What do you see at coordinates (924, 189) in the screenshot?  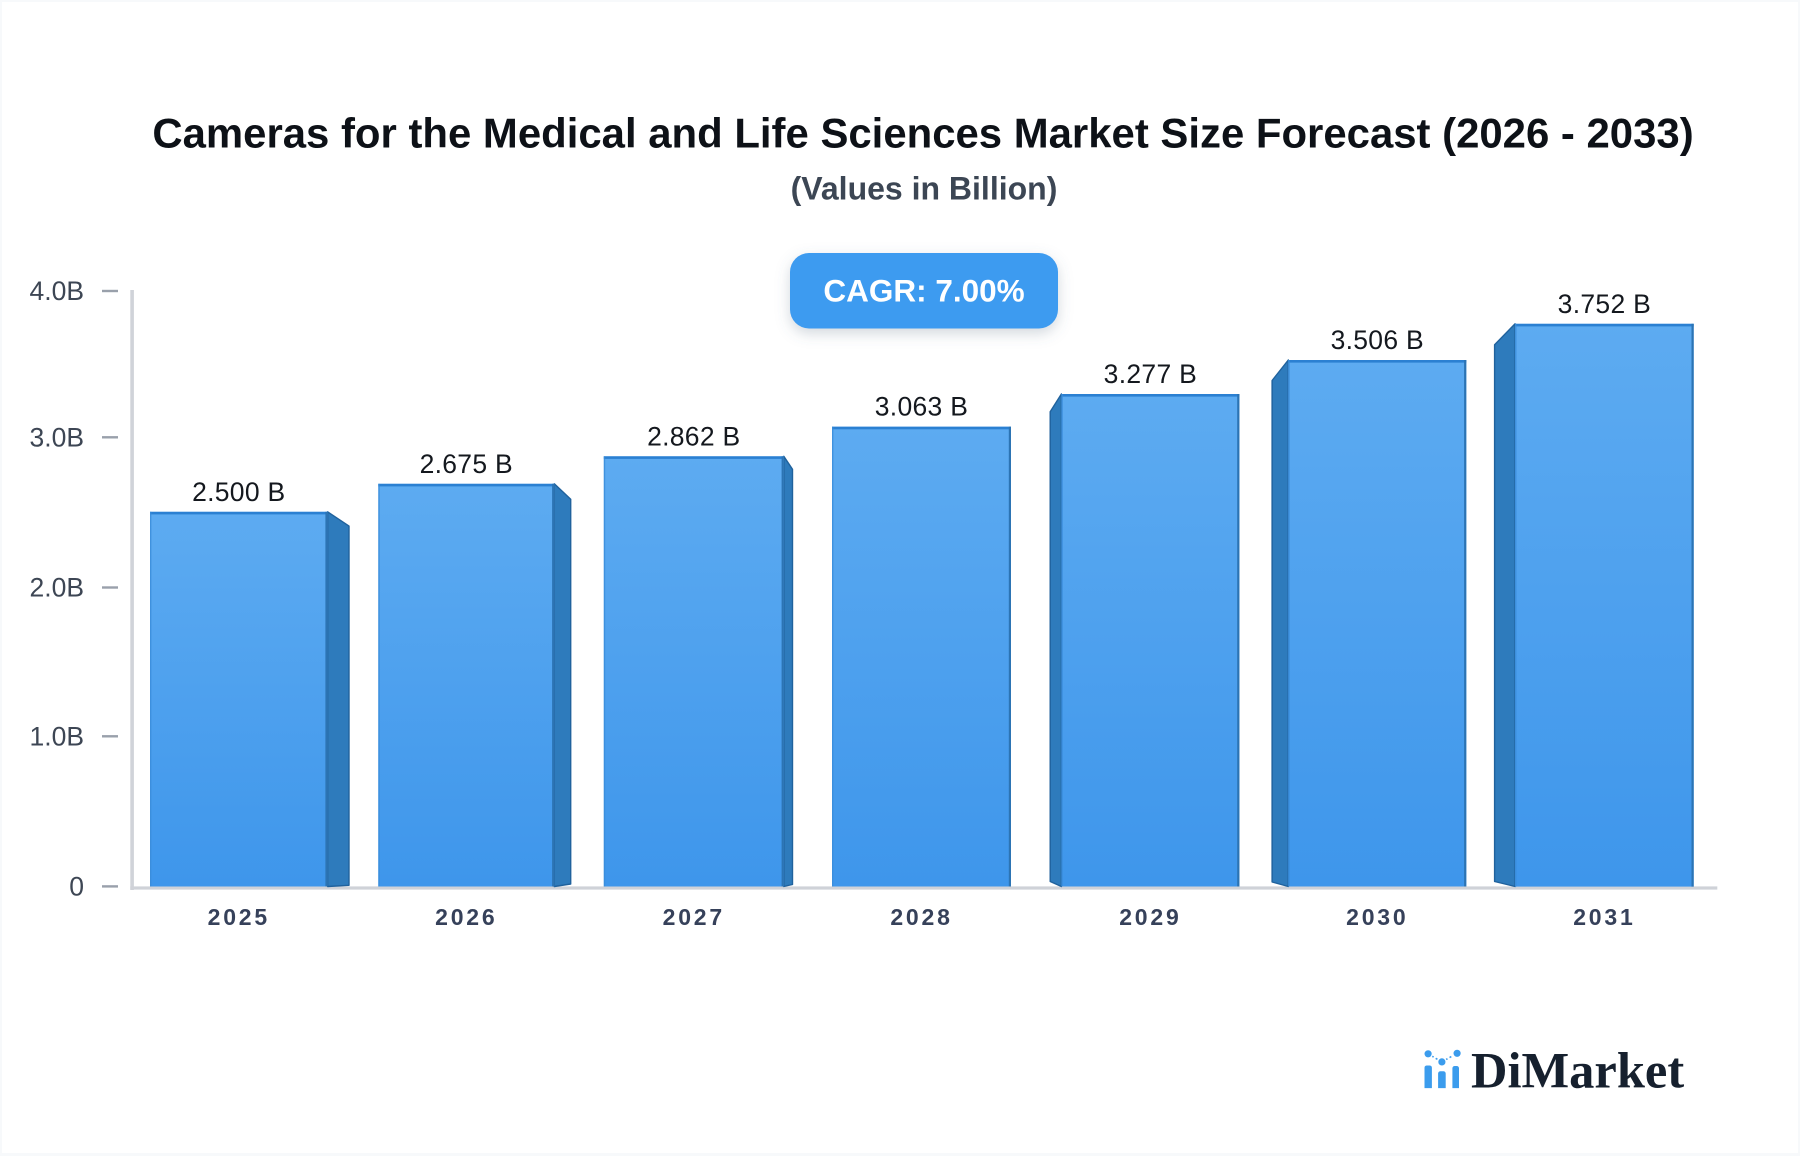 I see `svg-text: (Values in Billion)` at bounding box center [924, 189].